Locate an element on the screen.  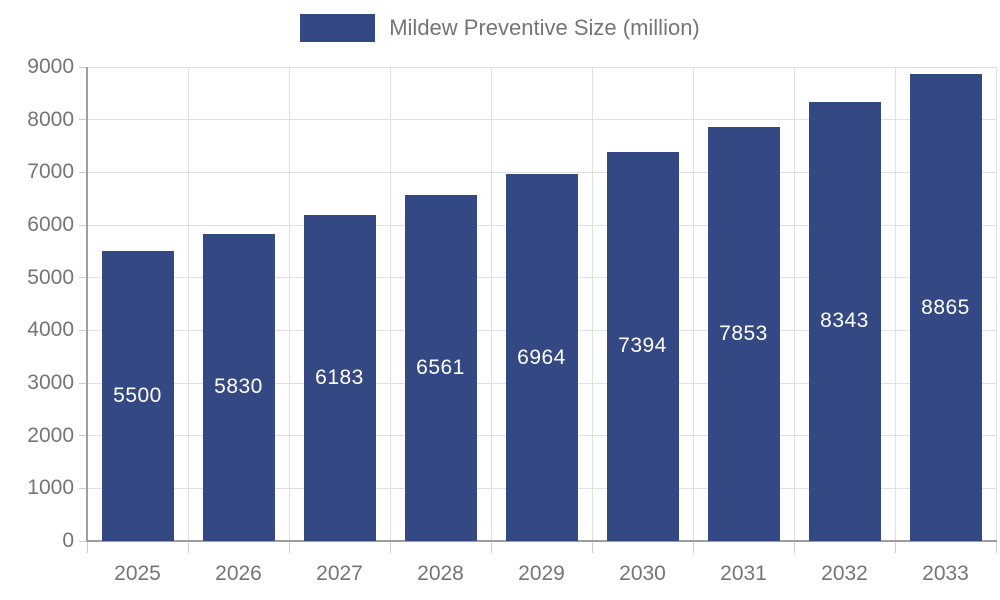
bar-value-label: 6183 is located at coordinates (339, 378).